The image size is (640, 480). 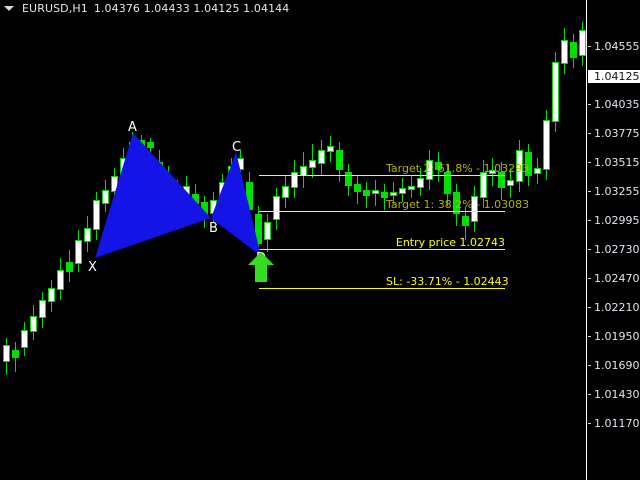 I want to click on tick-label: 1.02210, so click(x=617, y=307).